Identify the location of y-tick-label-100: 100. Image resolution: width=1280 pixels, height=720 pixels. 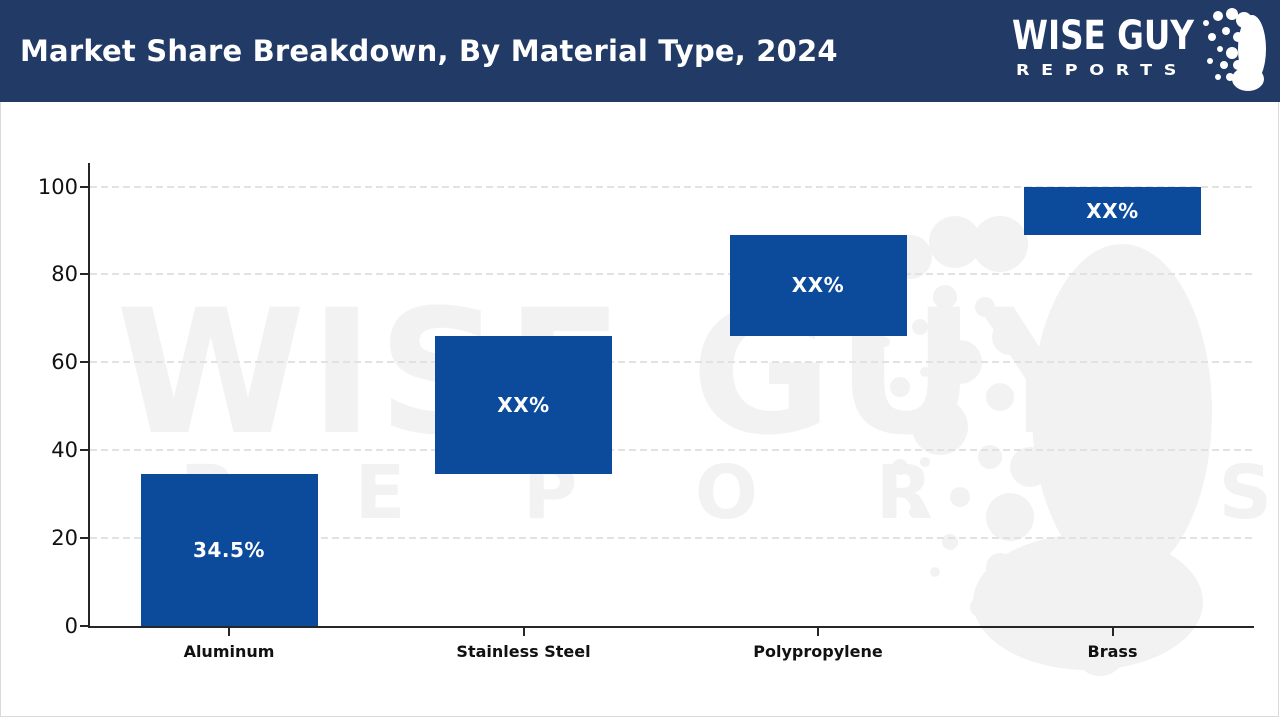
(57, 186).